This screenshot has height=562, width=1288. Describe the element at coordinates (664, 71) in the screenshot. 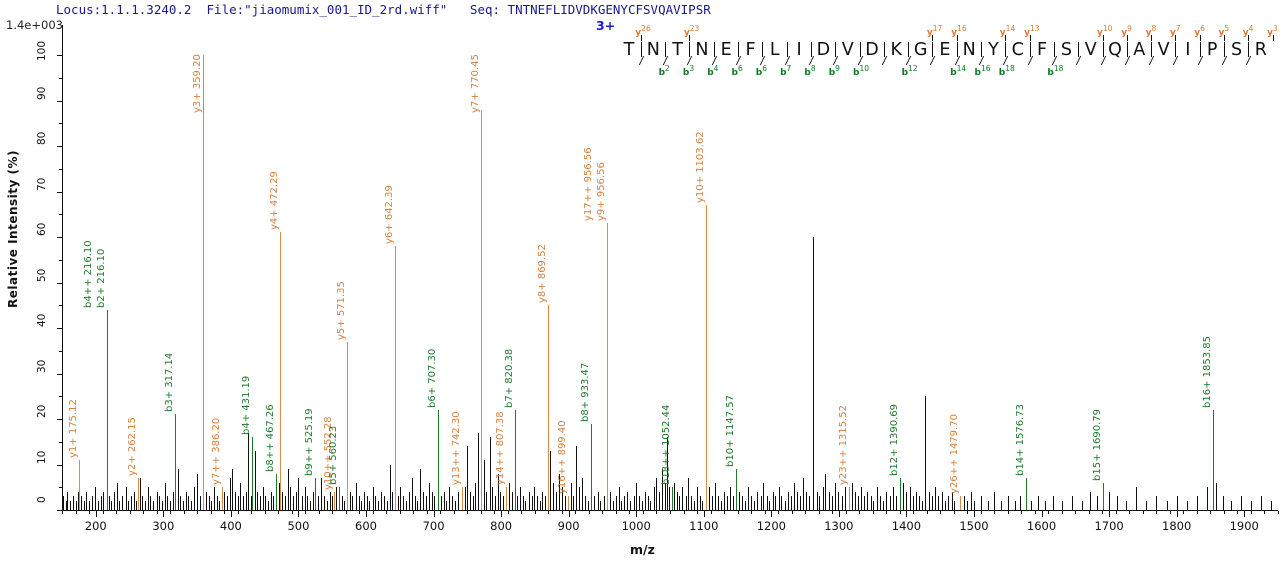

I see `ladder-b-ion-label: b2` at that location.